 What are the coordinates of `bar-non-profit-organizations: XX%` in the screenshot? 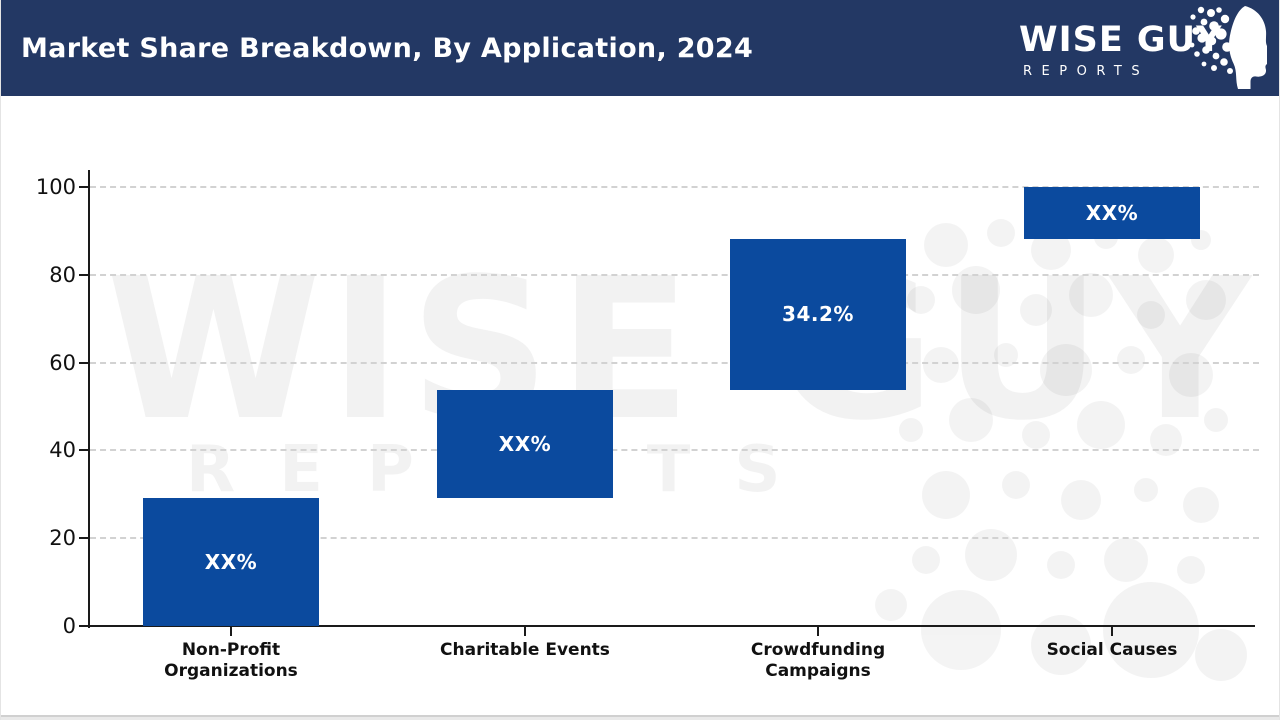 It's located at (231, 561).